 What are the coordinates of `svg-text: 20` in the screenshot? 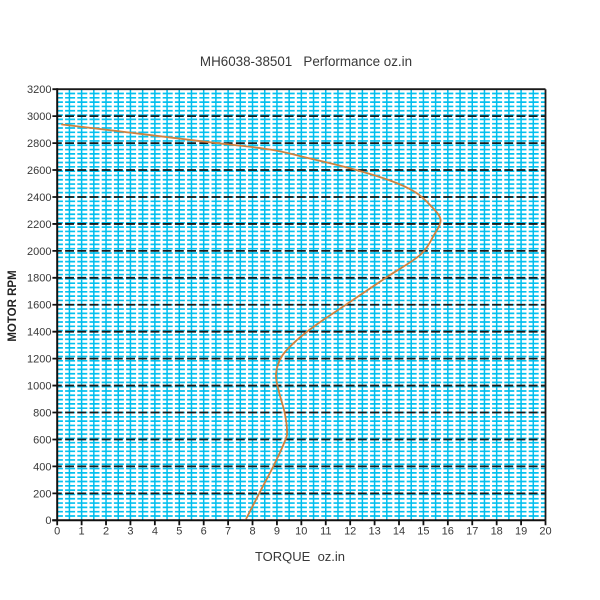 It's located at (545, 532).